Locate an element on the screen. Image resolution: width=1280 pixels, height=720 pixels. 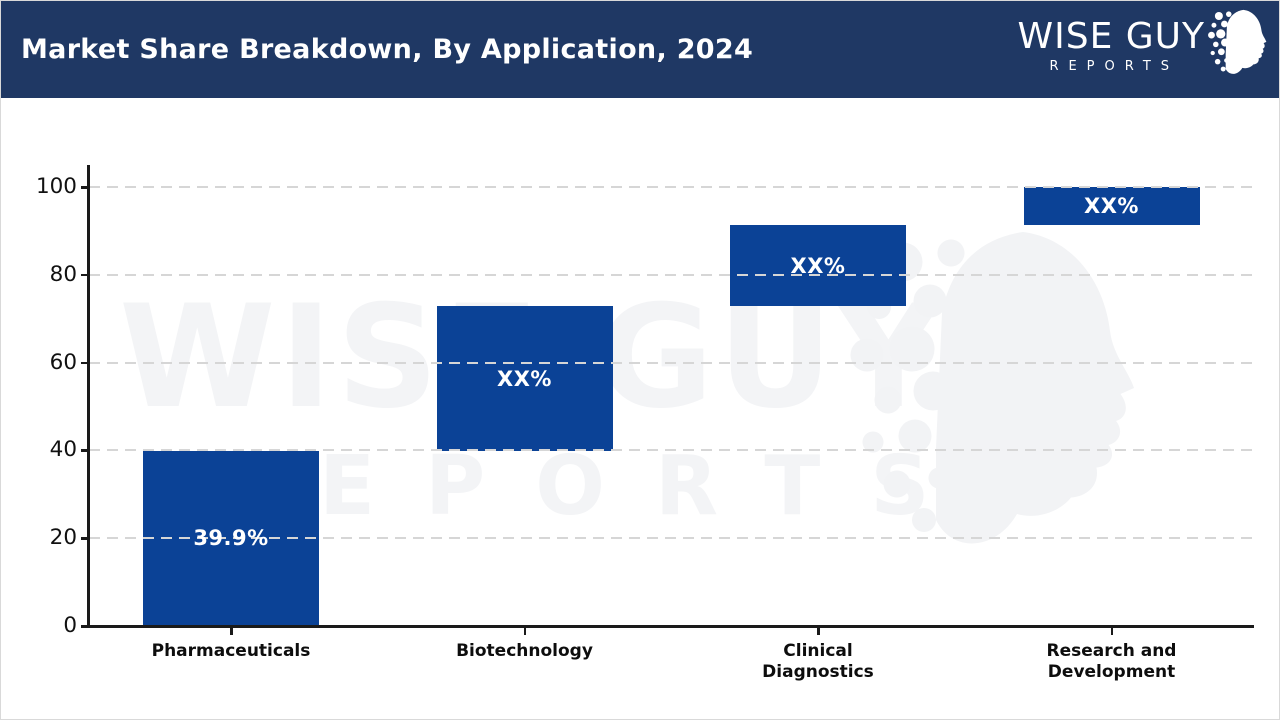
y-tick-label-0: 0 is located at coordinates (70, 625).